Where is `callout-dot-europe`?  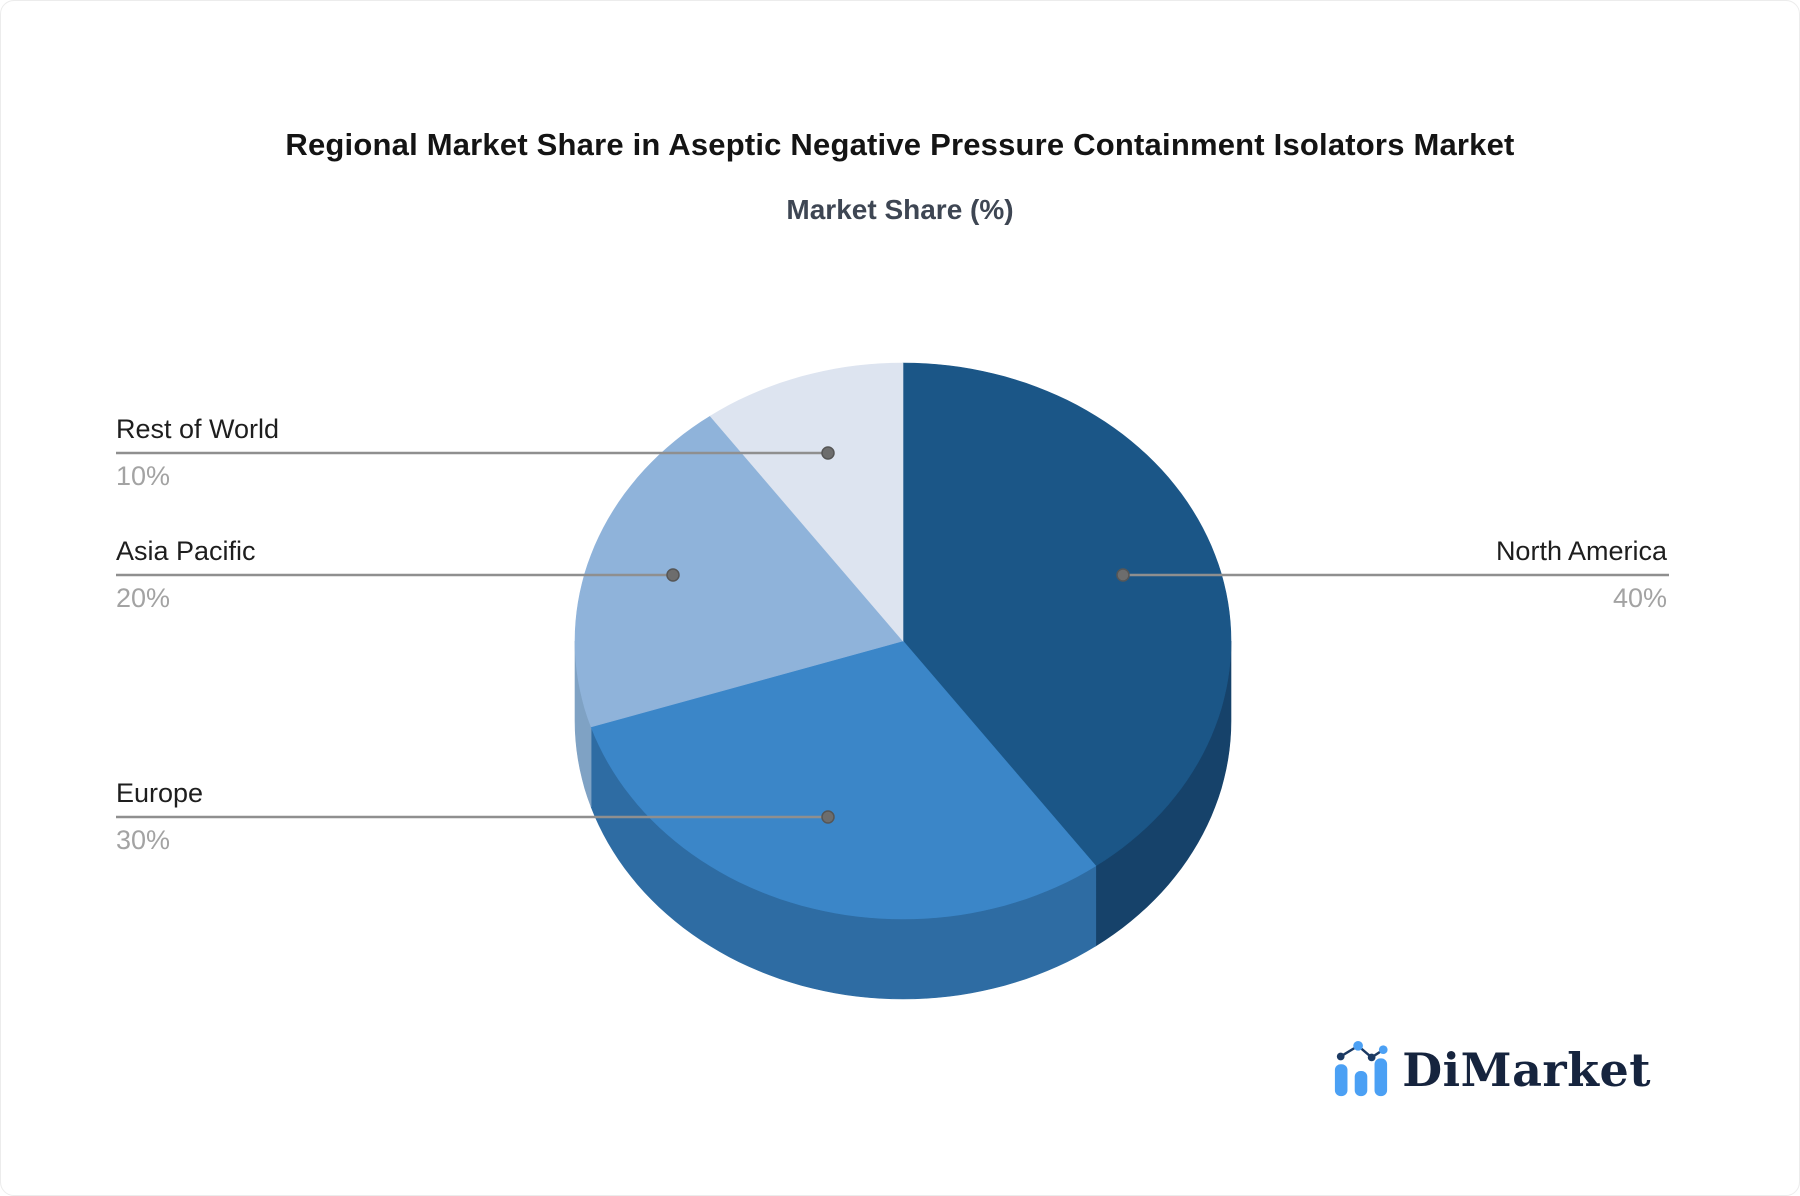 callout-dot-europe is located at coordinates (828, 817).